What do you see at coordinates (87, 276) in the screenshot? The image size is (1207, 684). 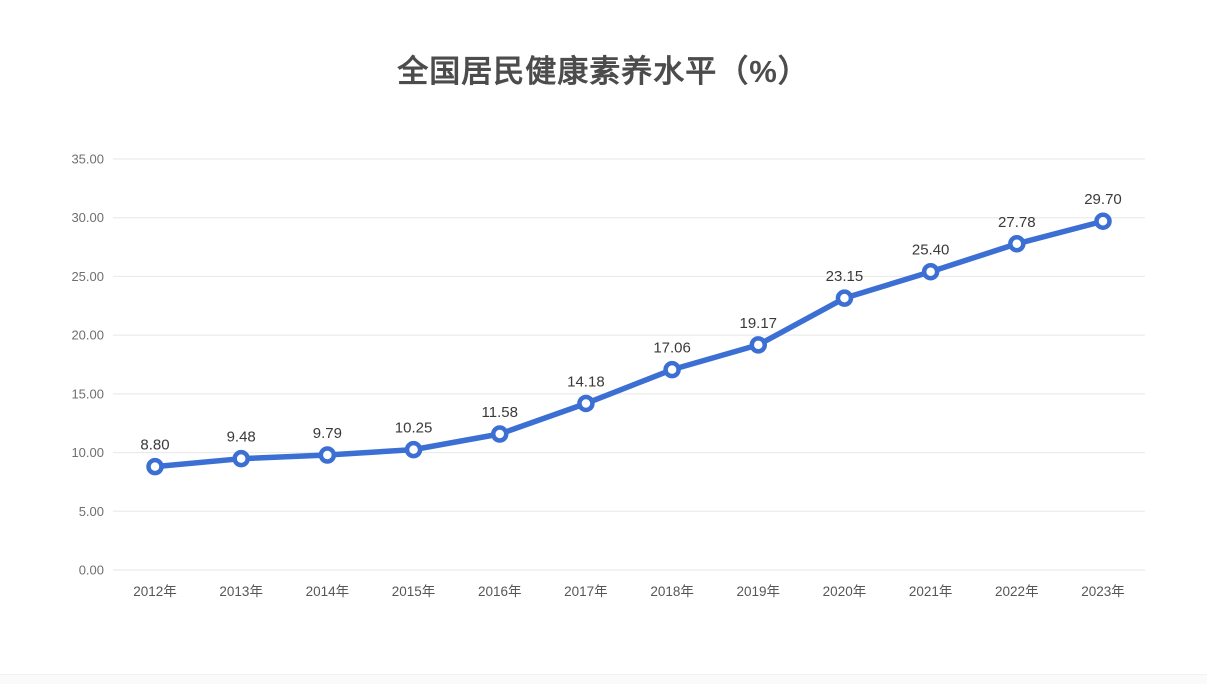 I see `y-tick-label: 25.00` at bounding box center [87, 276].